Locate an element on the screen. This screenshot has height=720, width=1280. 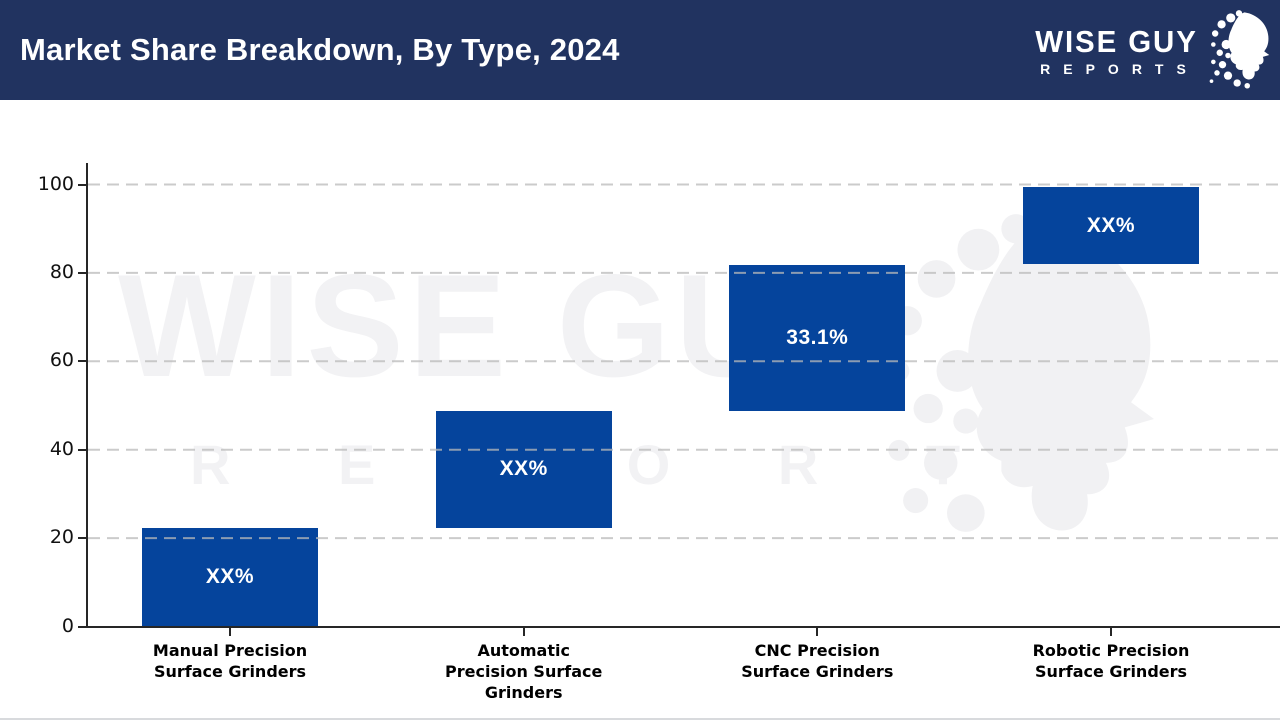
y-tick-label: 40 is located at coordinates (61, 448).